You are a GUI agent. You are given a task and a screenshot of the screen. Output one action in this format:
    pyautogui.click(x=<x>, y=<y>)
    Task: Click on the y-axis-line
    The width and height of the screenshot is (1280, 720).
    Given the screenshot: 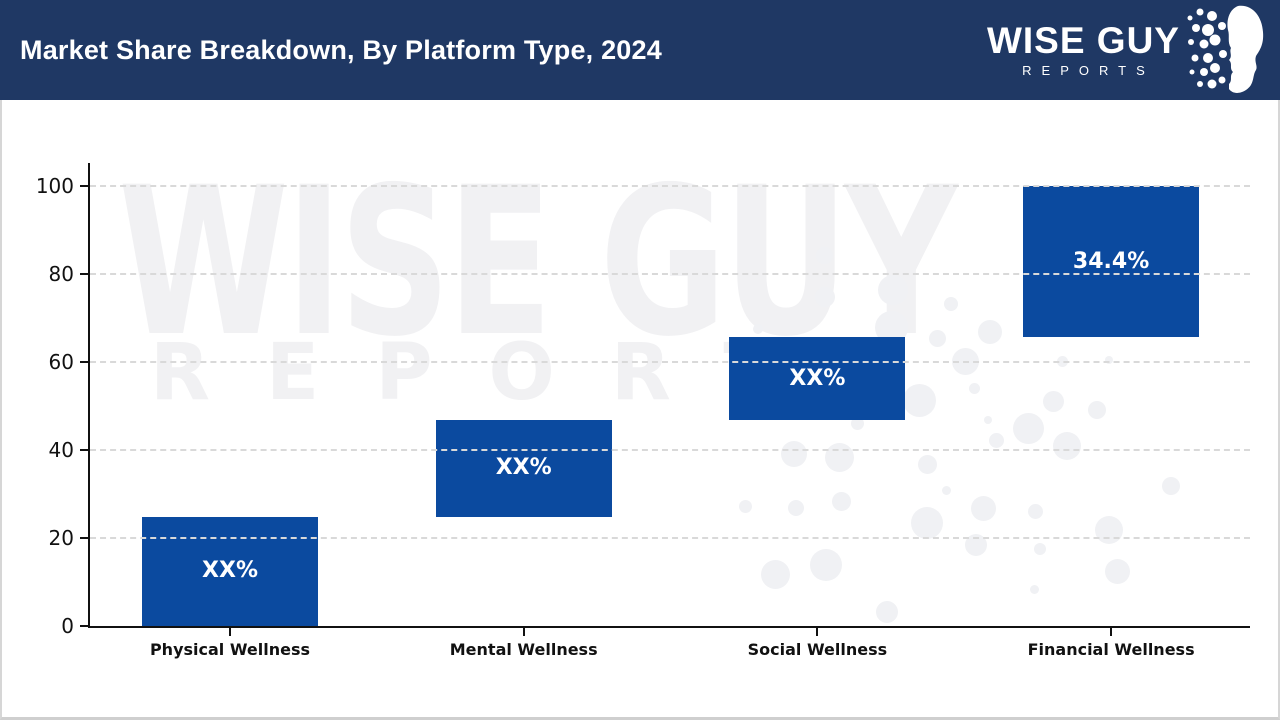 What is the action you would take?
    pyautogui.click(x=89, y=395)
    